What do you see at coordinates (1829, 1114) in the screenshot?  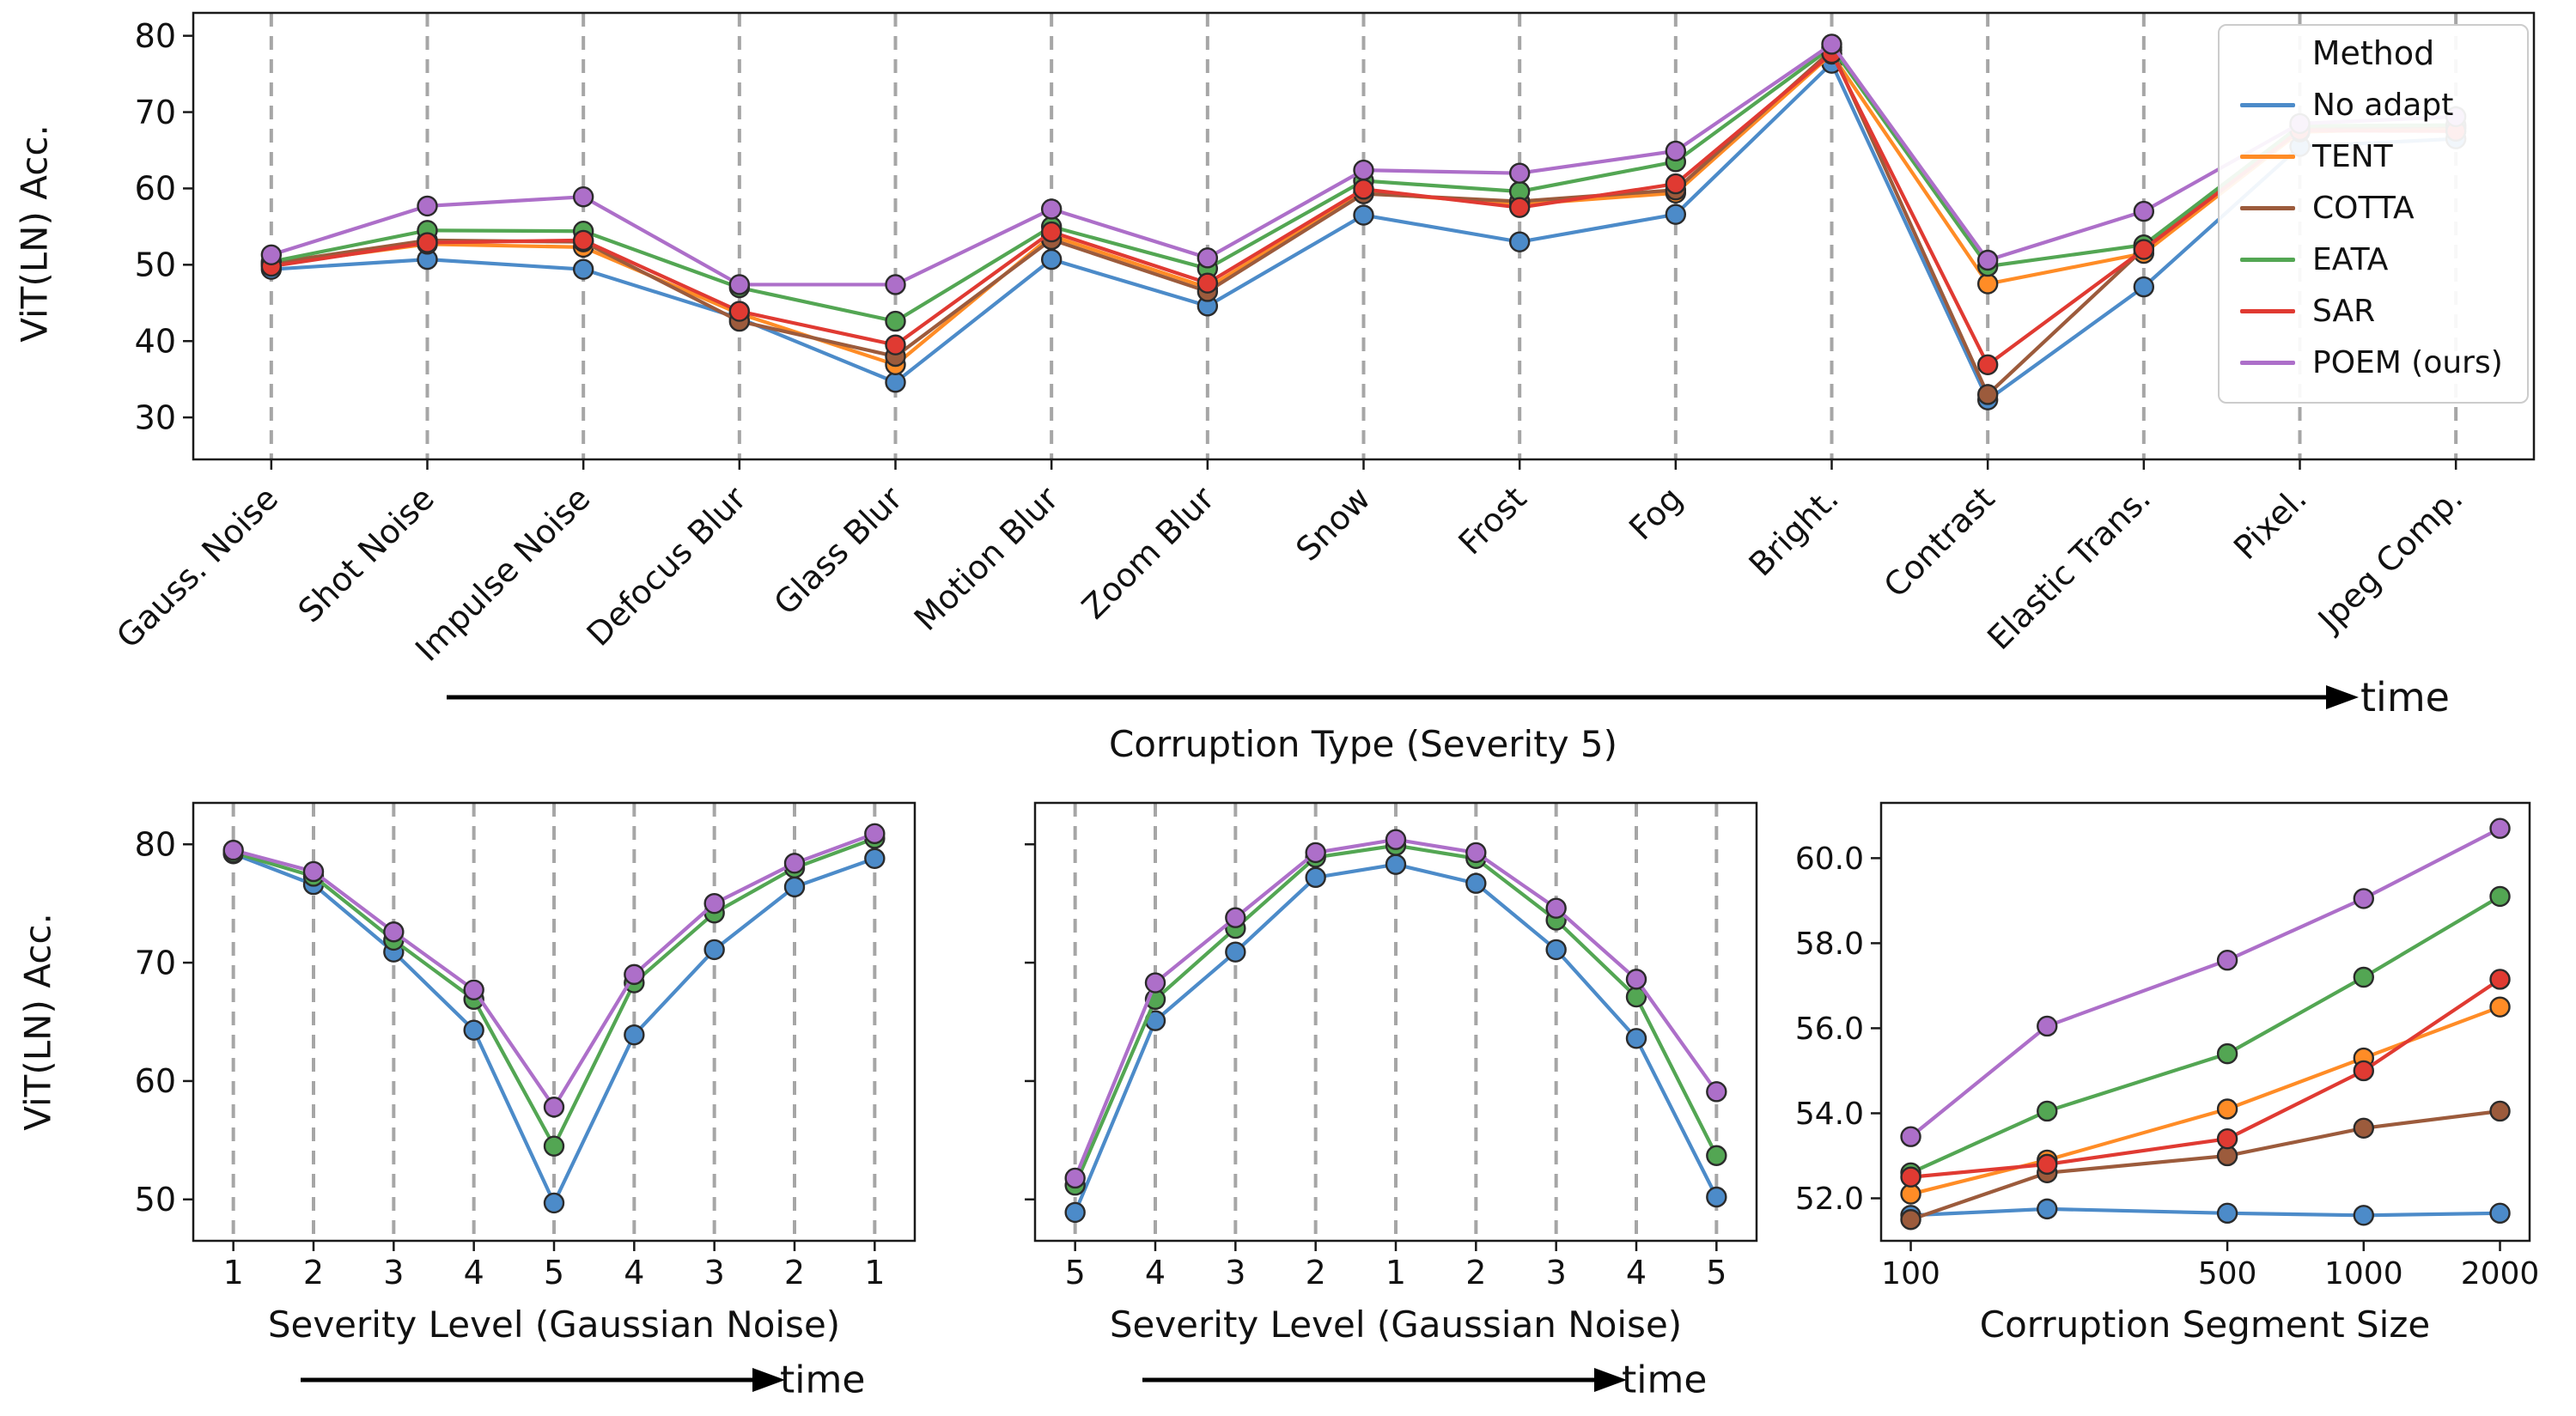 I see `y-tick-label: 54.0` at bounding box center [1829, 1114].